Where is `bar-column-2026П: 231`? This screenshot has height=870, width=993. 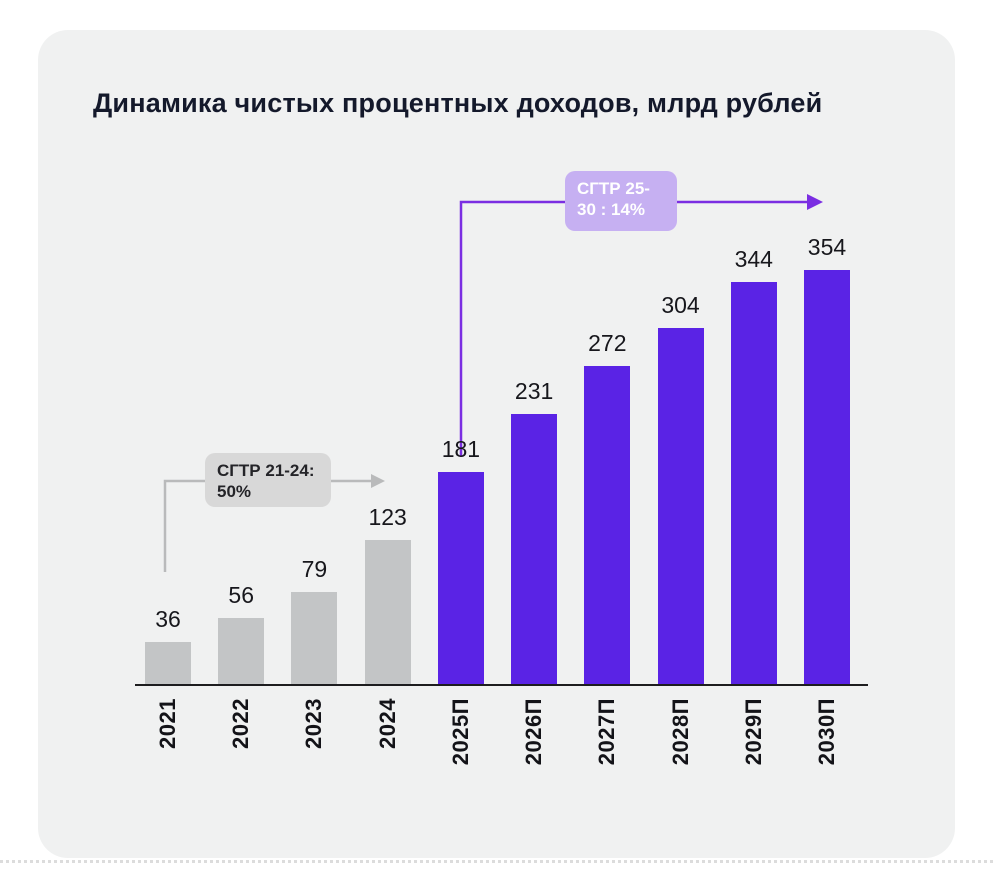
bar-column-2026П: 231 is located at coordinates (534, 531).